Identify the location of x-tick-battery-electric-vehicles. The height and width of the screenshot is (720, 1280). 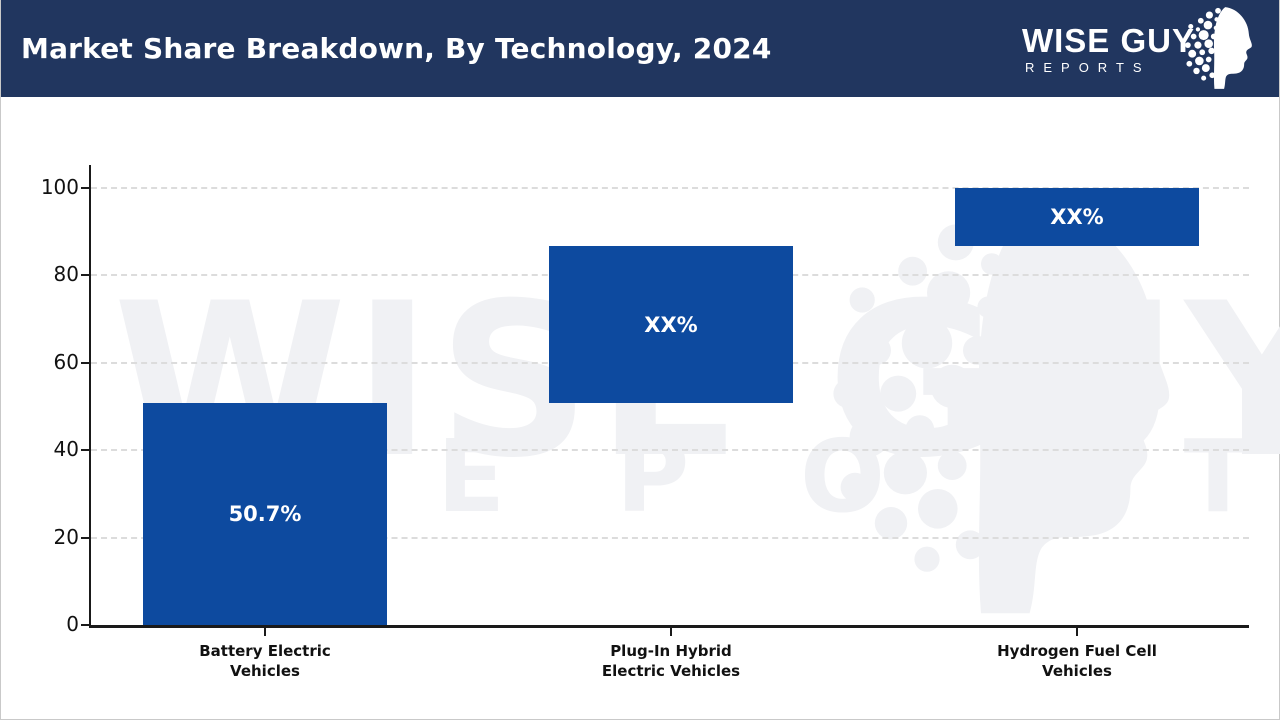
(265, 632).